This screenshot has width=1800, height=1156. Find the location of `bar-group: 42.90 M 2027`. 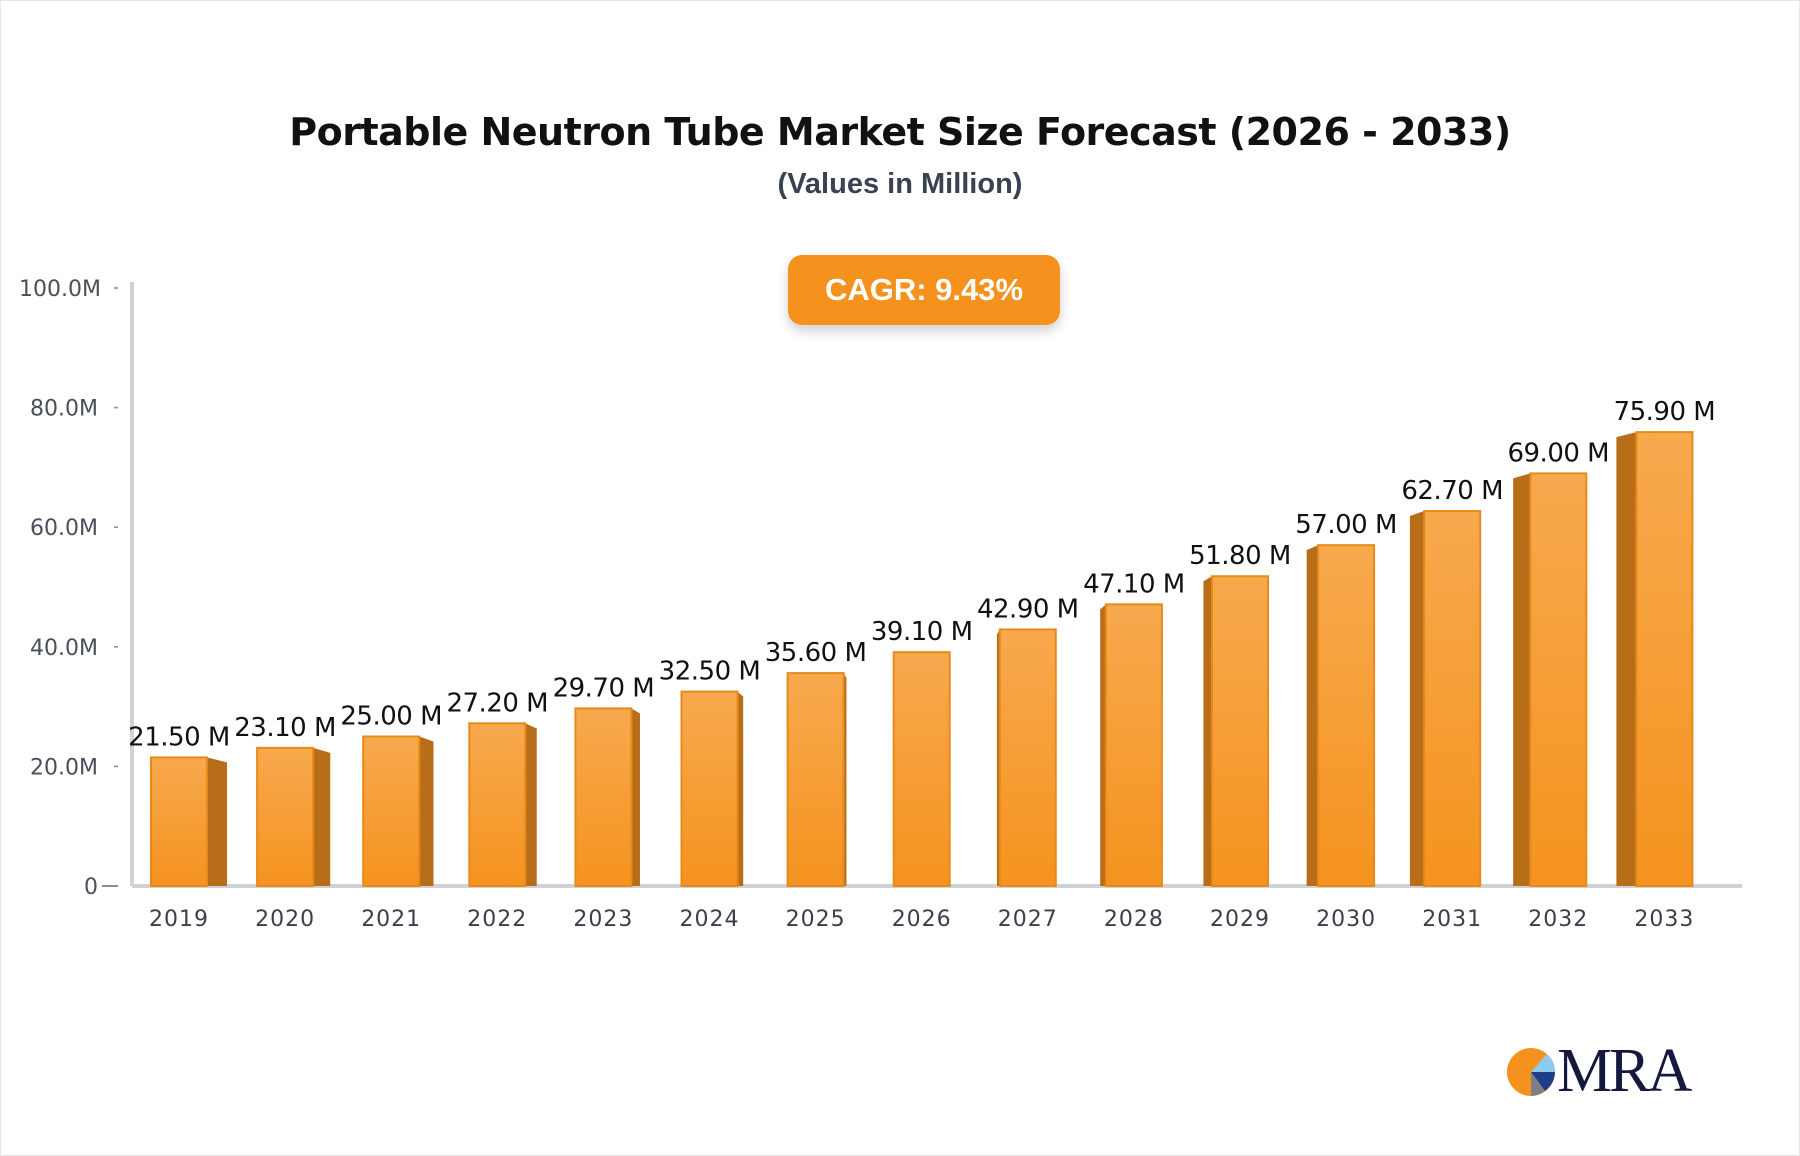

bar-group: 42.90 M 2027 is located at coordinates (1028, 763).